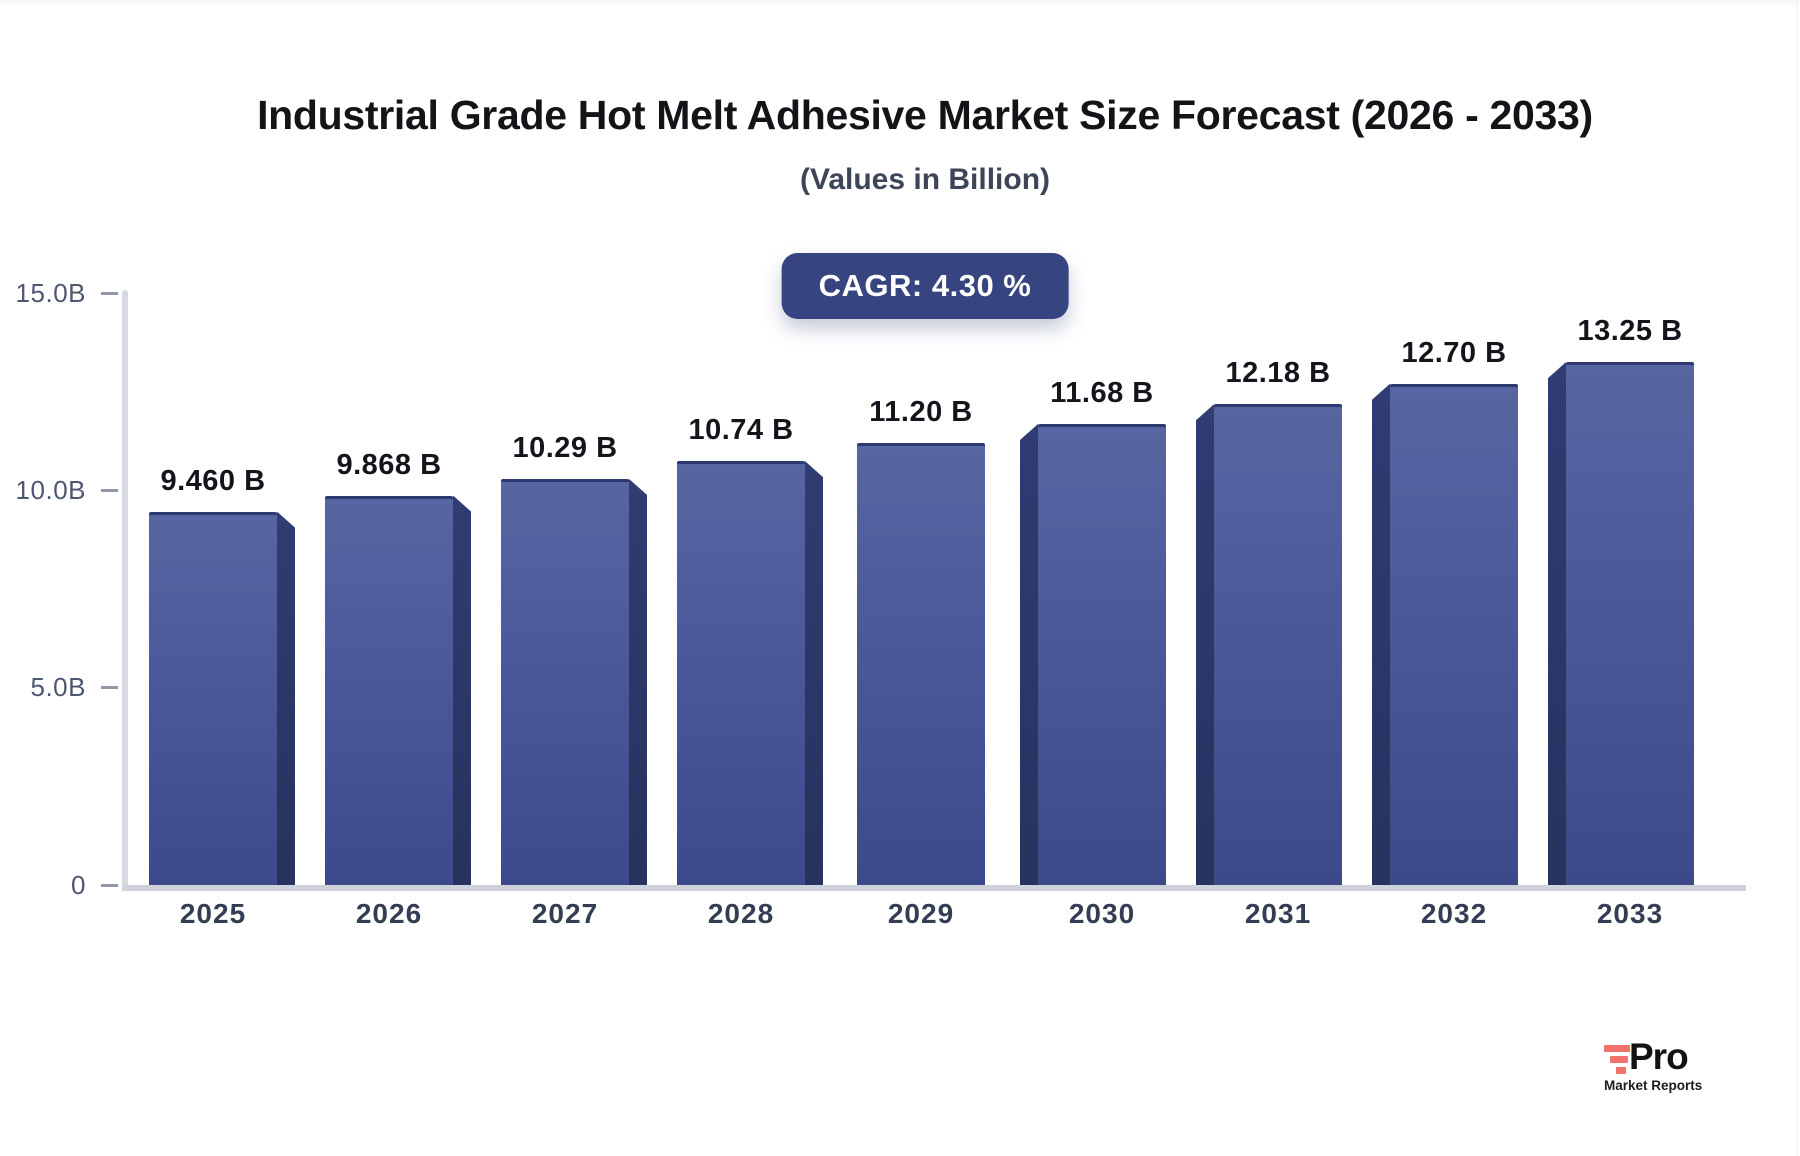 This screenshot has width=1800, height=1156. Describe the element at coordinates (1797, 578) in the screenshot. I see `right-edge-strip` at that location.